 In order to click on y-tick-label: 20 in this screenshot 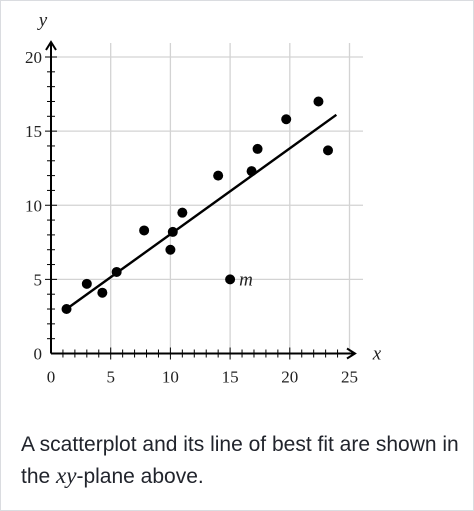, I will do `click(33, 57)`.